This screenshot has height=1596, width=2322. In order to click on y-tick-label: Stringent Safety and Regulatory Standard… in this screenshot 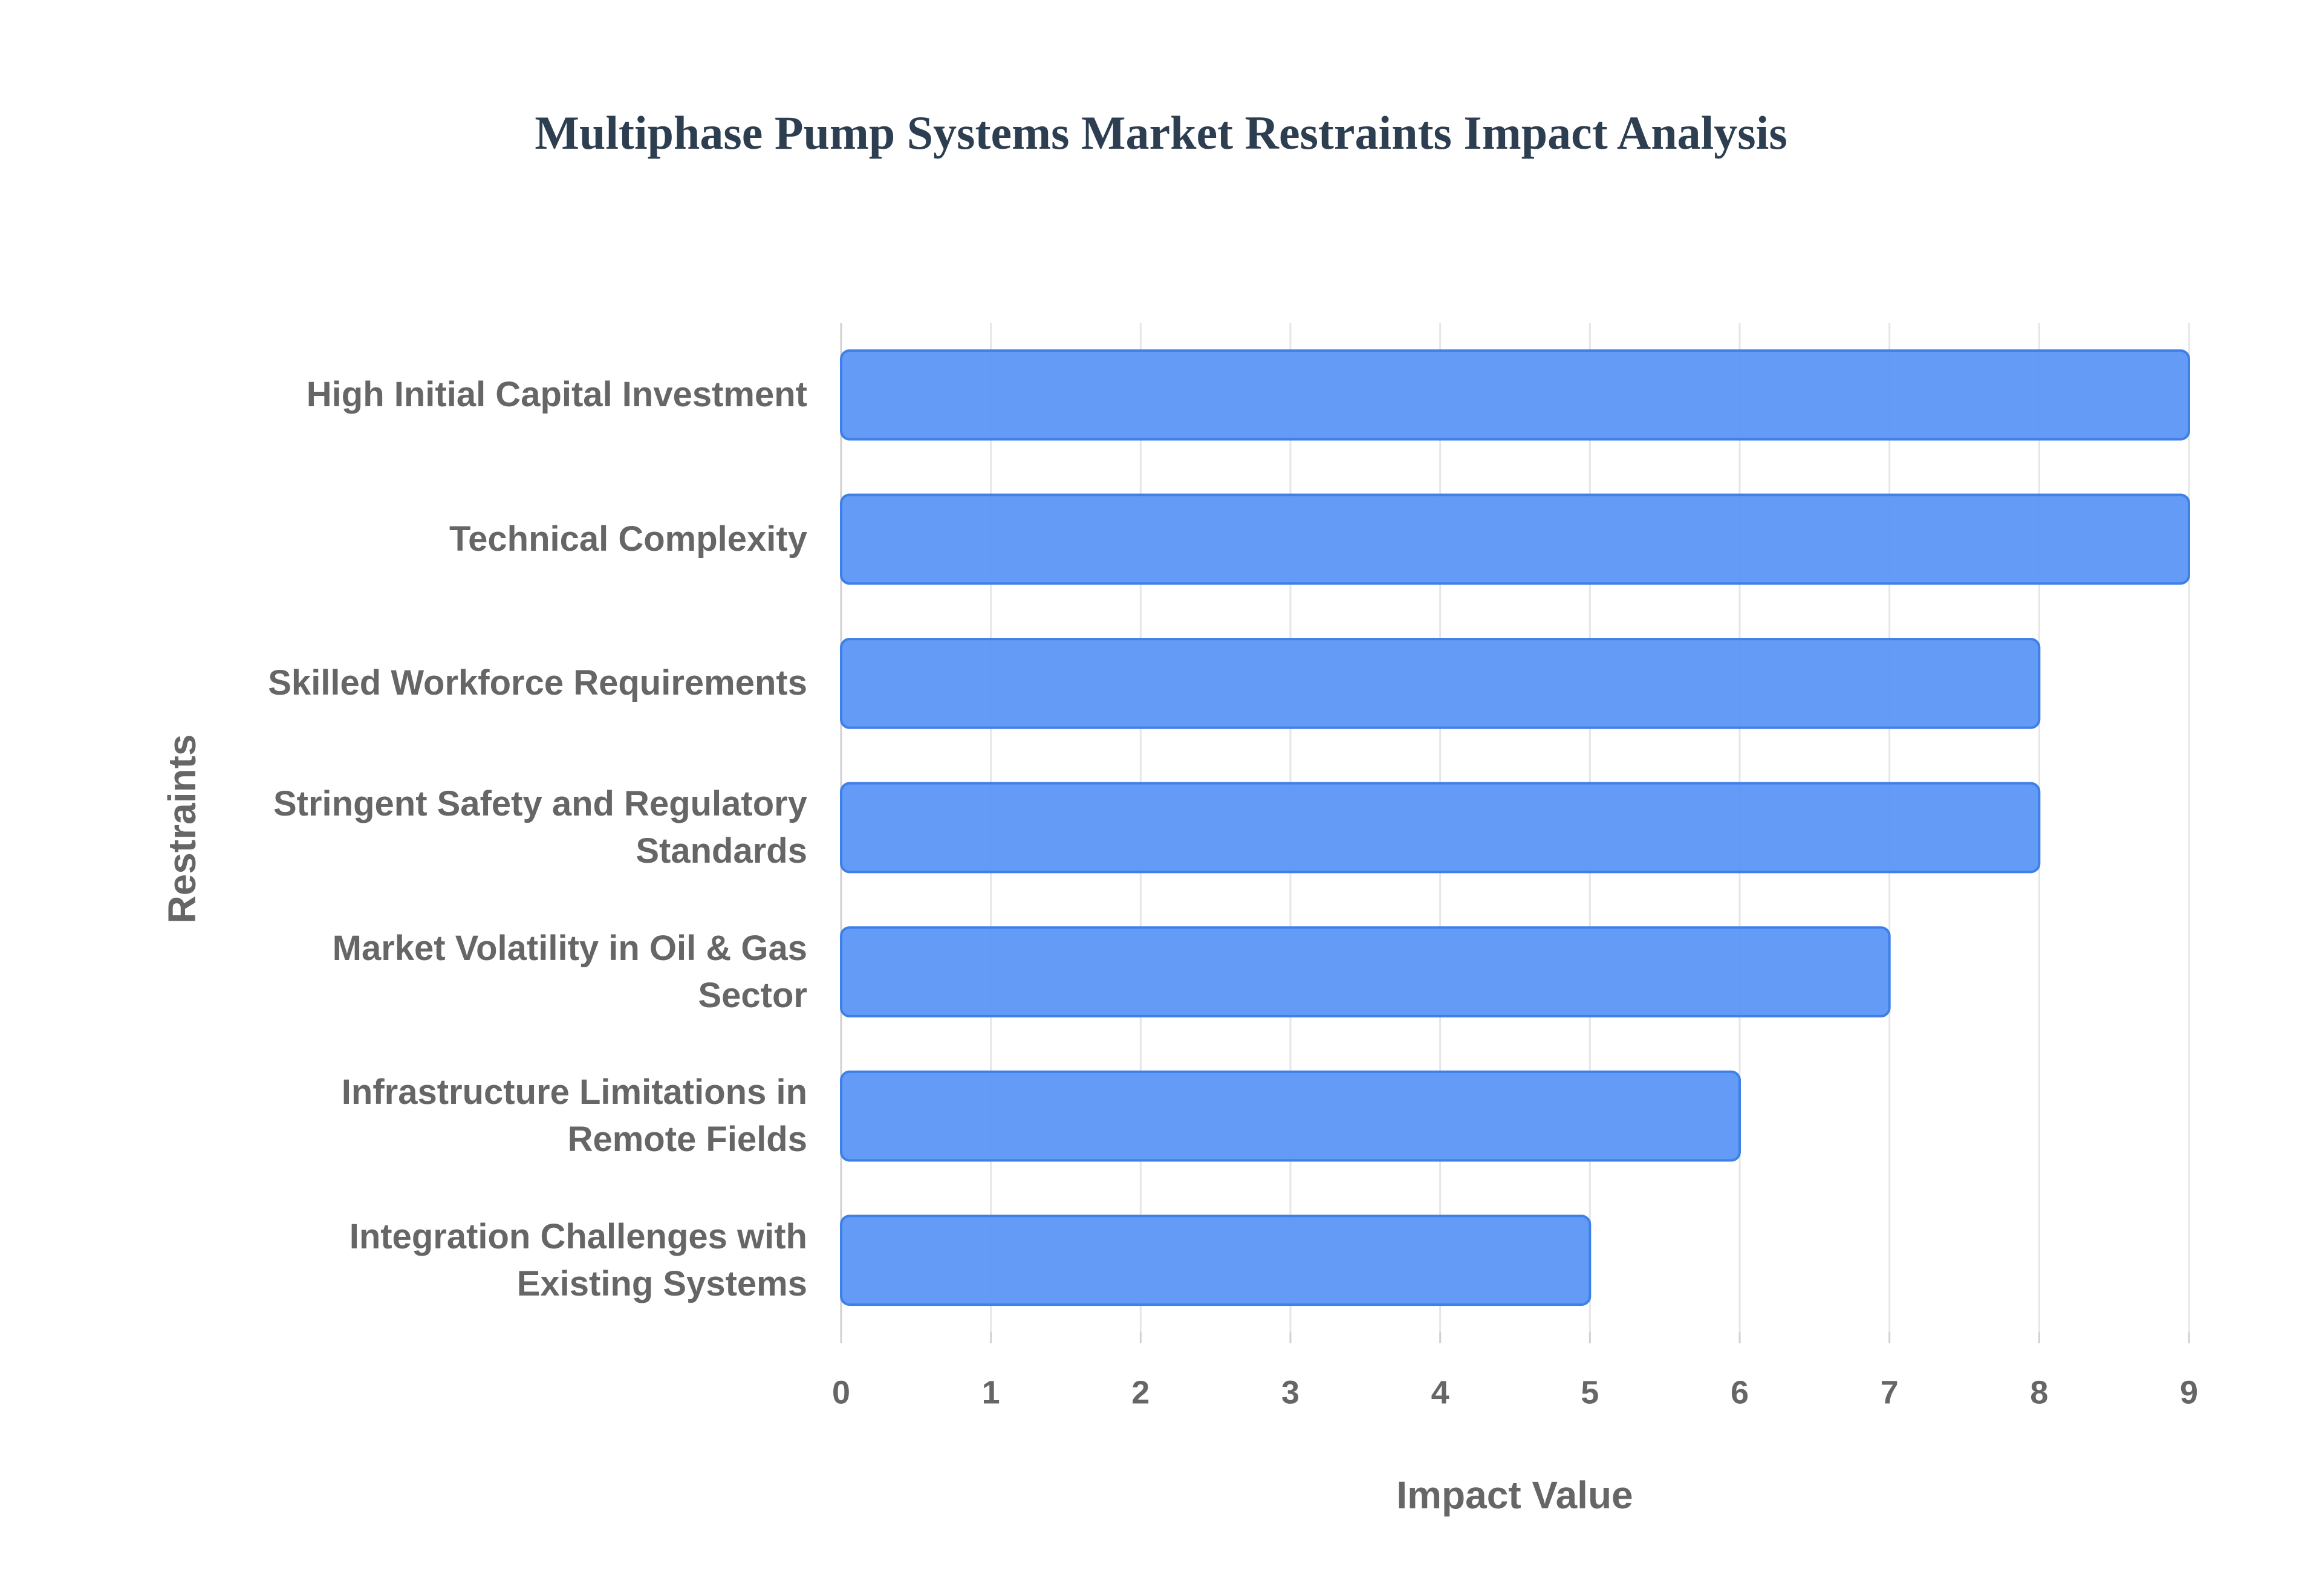, I will do `click(540, 827)`.